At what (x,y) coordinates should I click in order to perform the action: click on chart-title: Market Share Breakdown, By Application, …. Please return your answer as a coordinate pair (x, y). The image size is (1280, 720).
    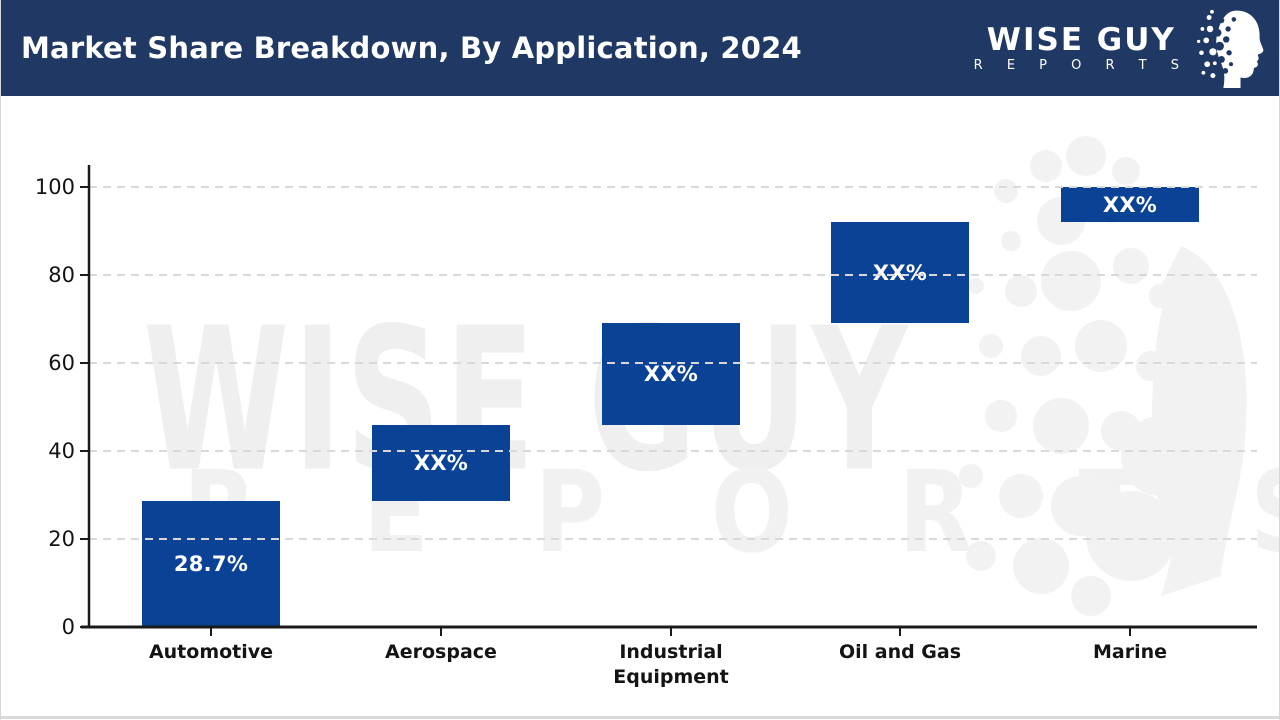
    Looking at the image, I should click on (411, 48).